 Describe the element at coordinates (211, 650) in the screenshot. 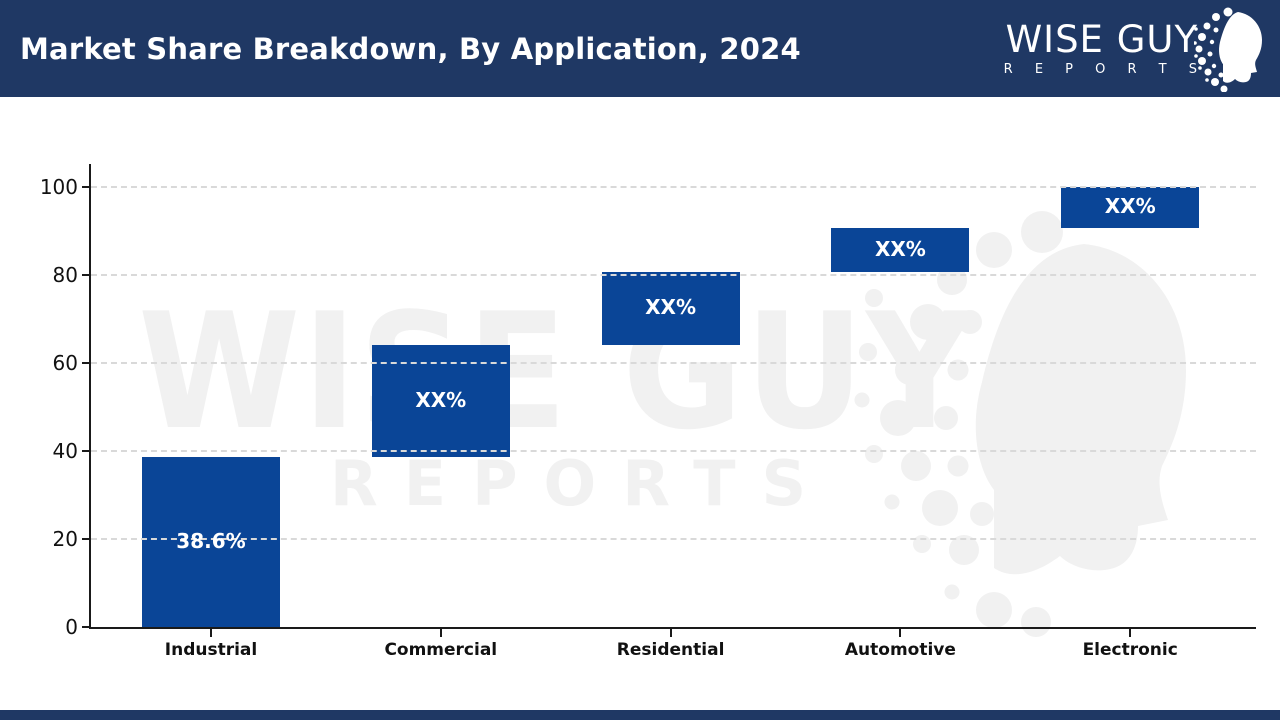

I see `category-label-industrial: Industrial` at that location.